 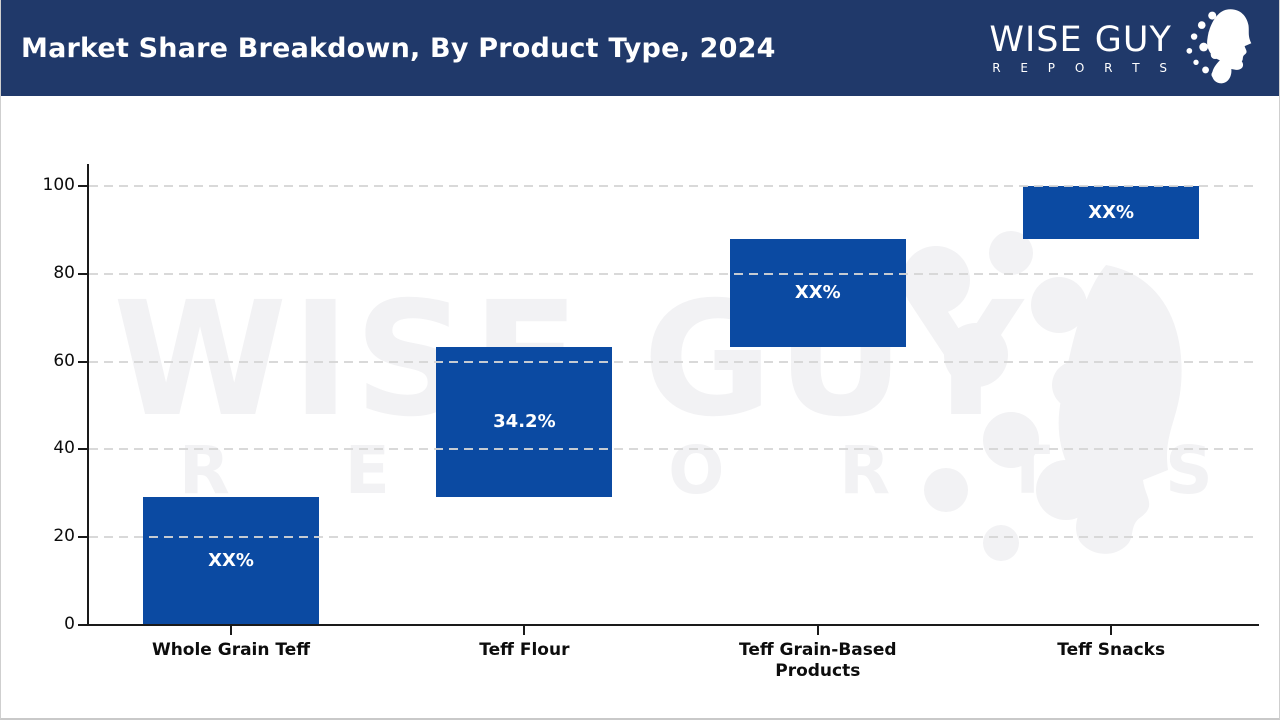 What do you see at coordinates (1219, 46) in the screenshot?
I see `dotted-head-icon` at bounding box center [1219, 46].